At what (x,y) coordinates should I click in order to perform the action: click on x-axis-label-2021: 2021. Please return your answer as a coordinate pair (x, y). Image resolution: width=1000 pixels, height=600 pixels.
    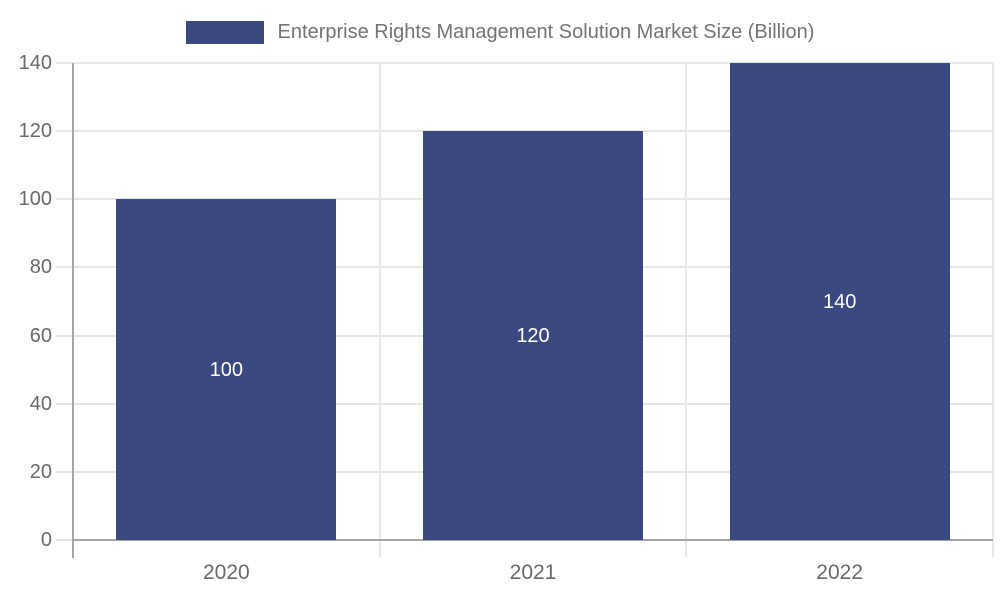
    Looking at the image, I should click on (533, 572).